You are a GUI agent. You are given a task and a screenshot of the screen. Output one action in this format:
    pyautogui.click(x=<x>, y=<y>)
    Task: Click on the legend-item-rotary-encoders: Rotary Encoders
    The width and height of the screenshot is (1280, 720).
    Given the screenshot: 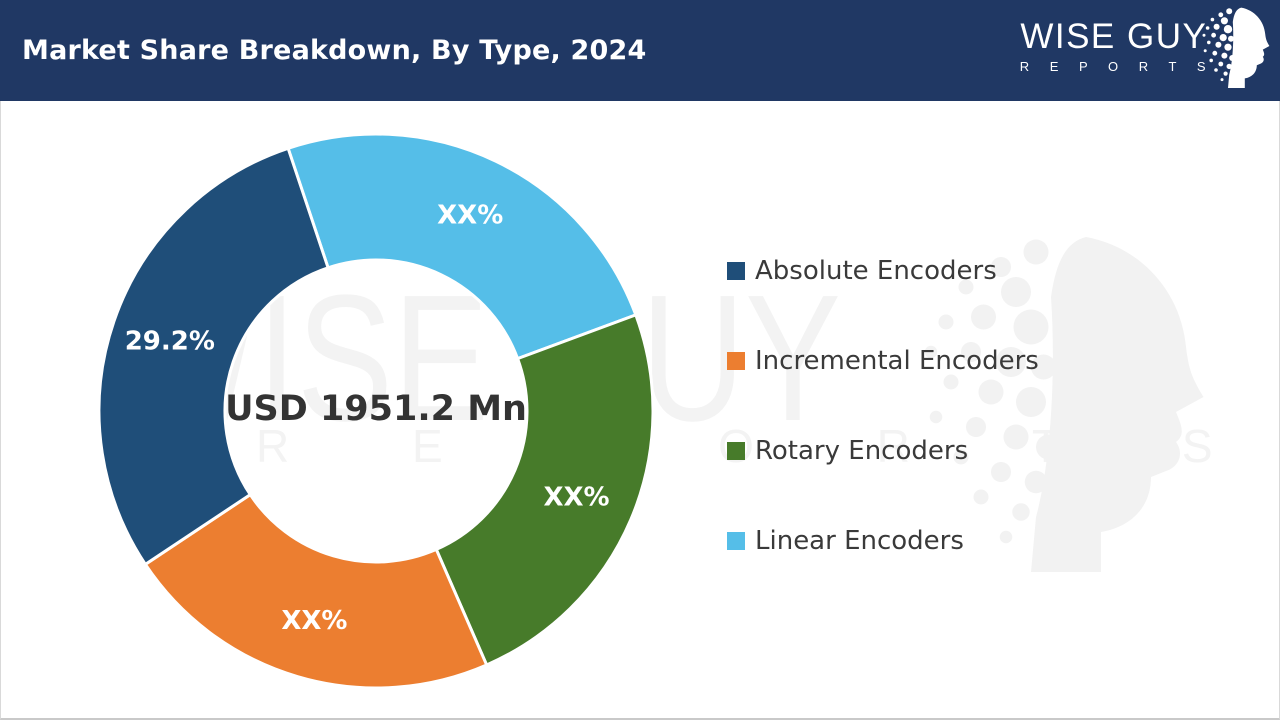 What is the action you would take?
    pyautogui.click(x=883, y=451)
    